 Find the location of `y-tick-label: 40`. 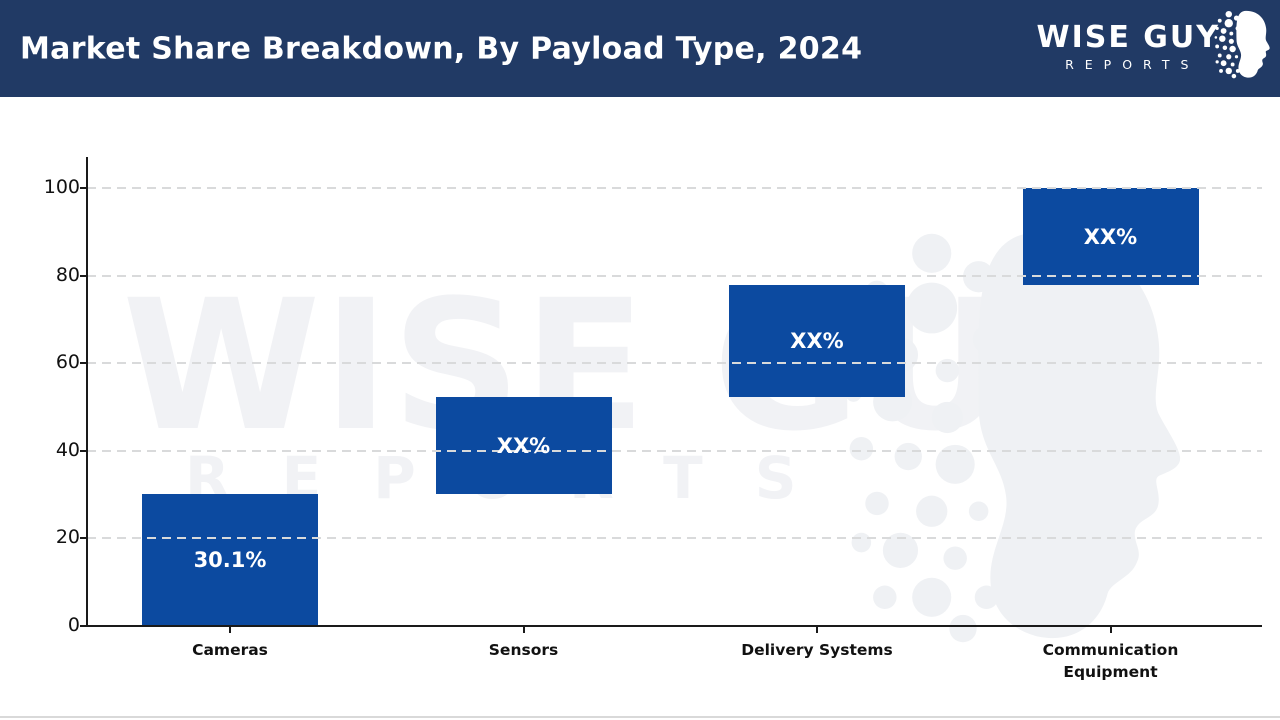

y-tick-label: 40 is located at coordinates (67, 449).